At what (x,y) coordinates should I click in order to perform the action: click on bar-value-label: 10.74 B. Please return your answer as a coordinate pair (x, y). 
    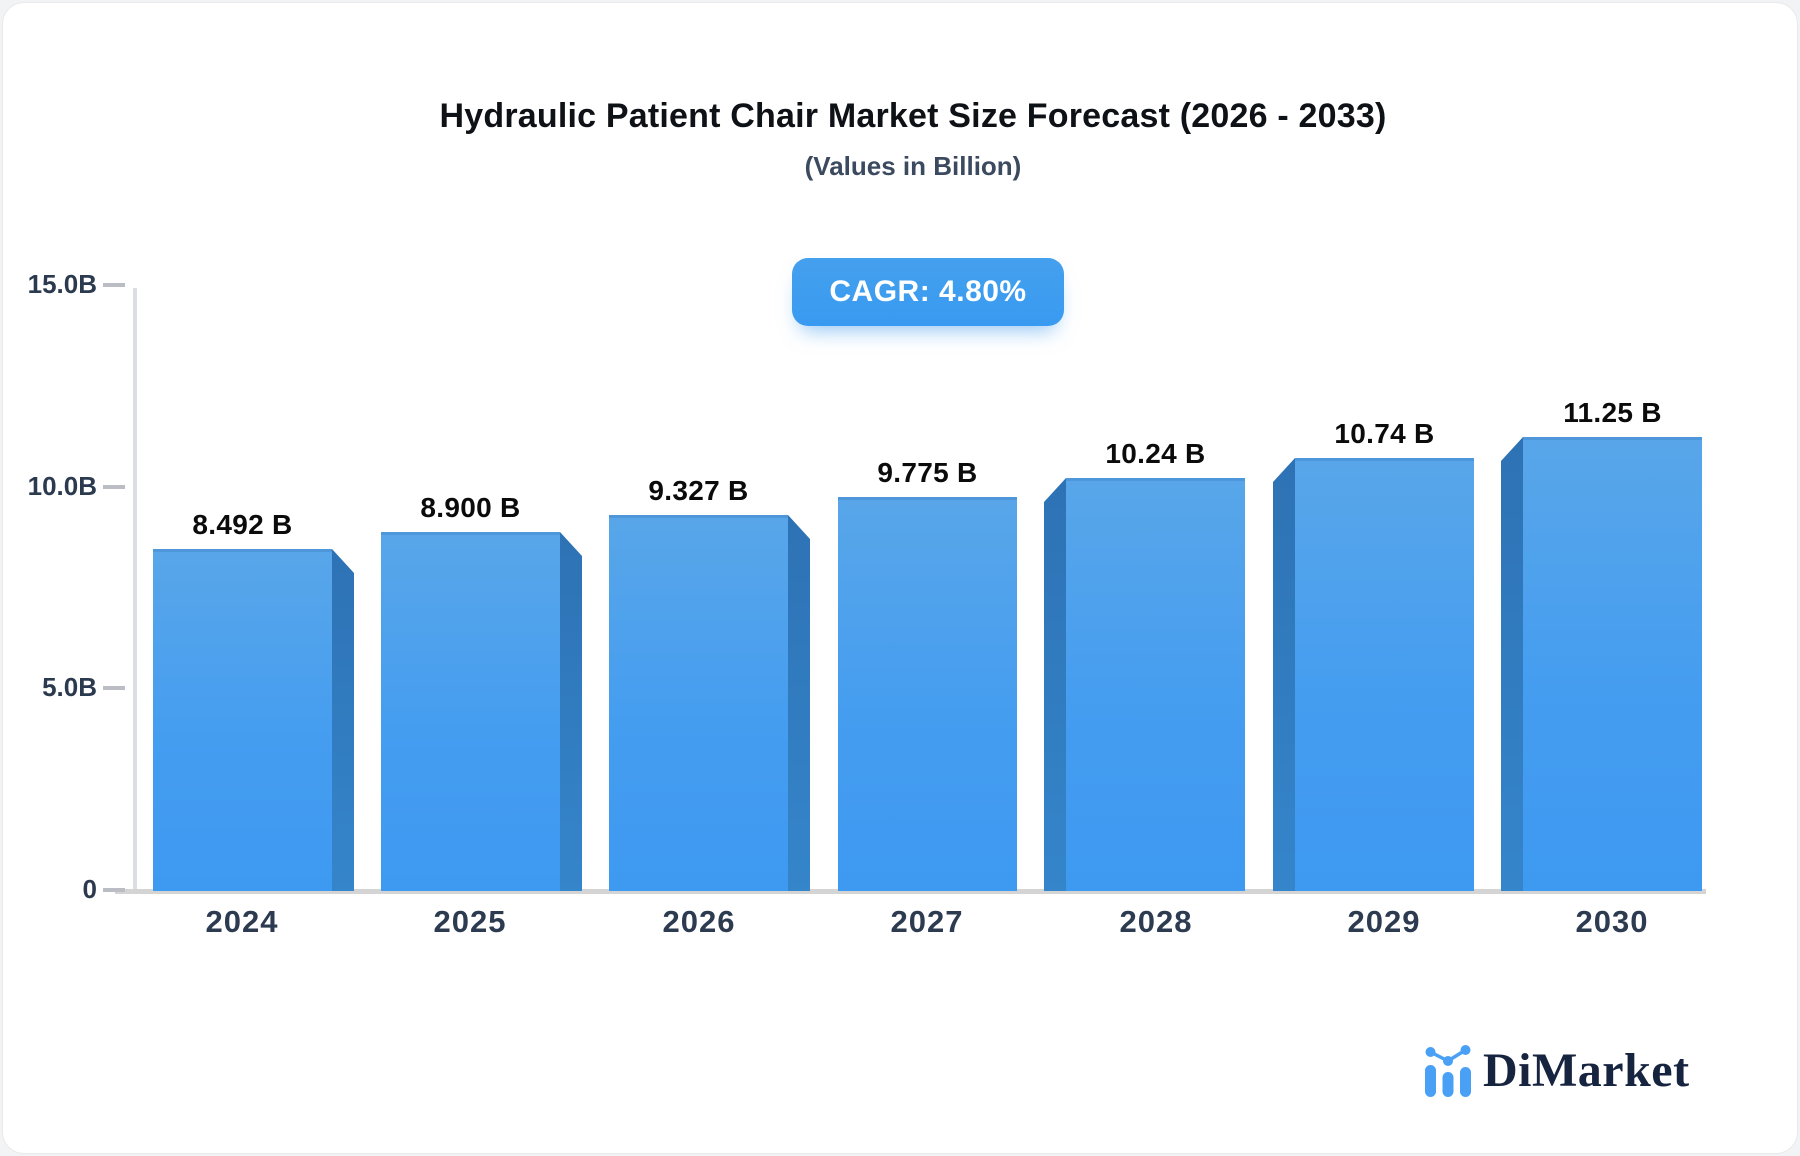
    Looking at the image, I should click on (1384, 433).